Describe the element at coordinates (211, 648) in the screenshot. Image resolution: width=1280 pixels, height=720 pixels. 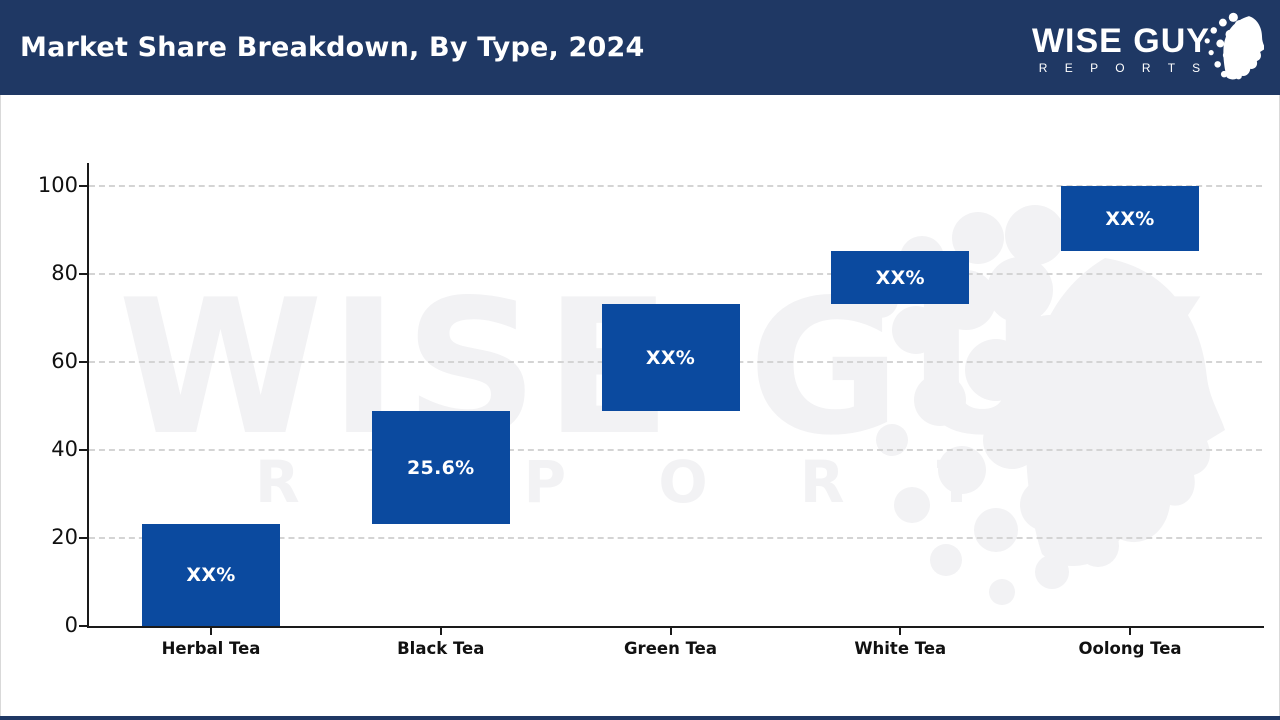
I see `x-tick-label: Herbal Tea` at that location.